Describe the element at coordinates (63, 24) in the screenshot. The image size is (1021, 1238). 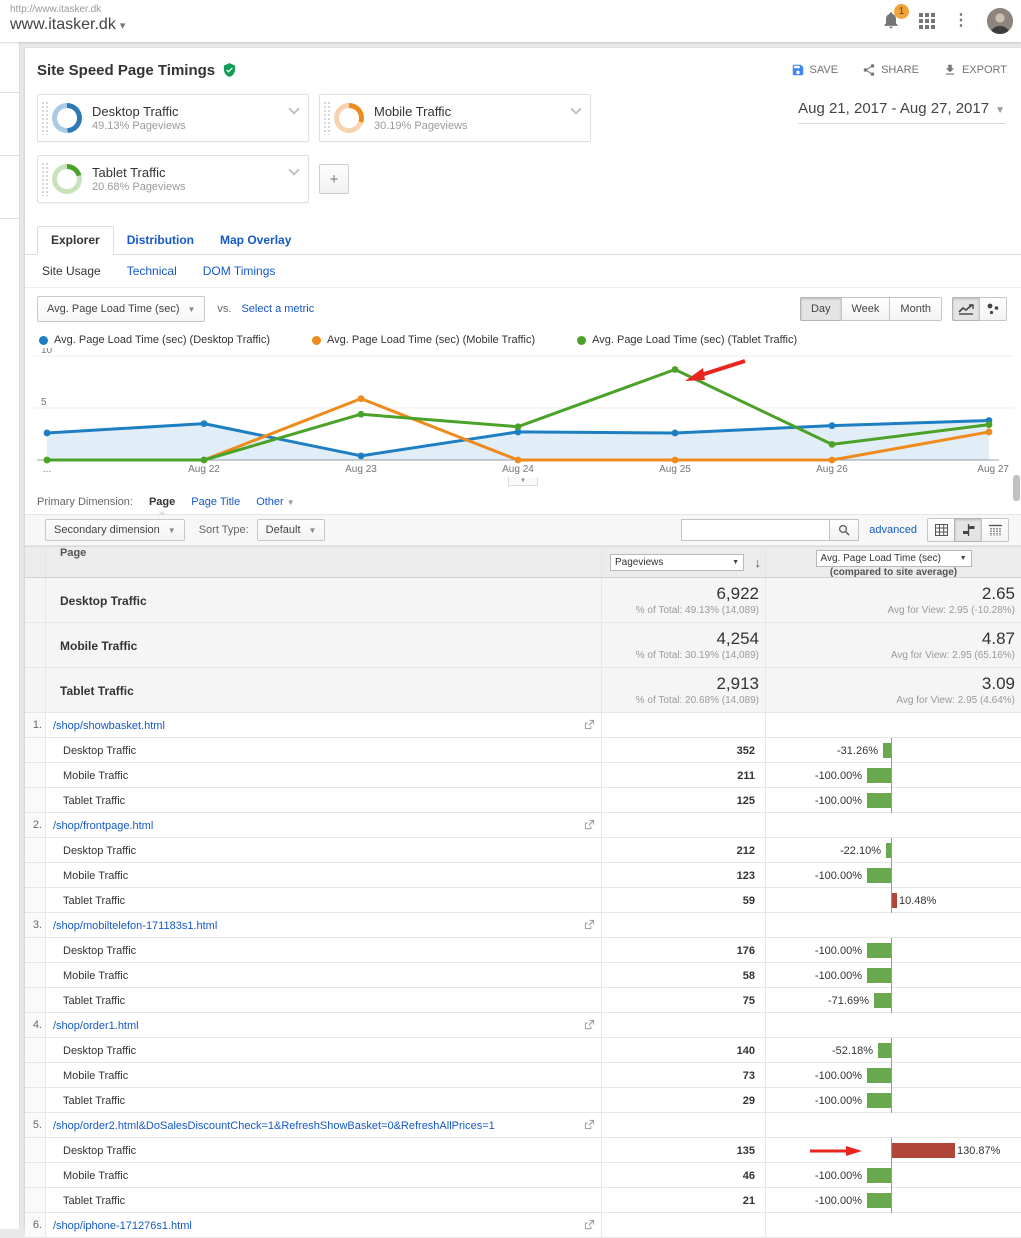
I see `account-name: www.itasker.dk` at that location.